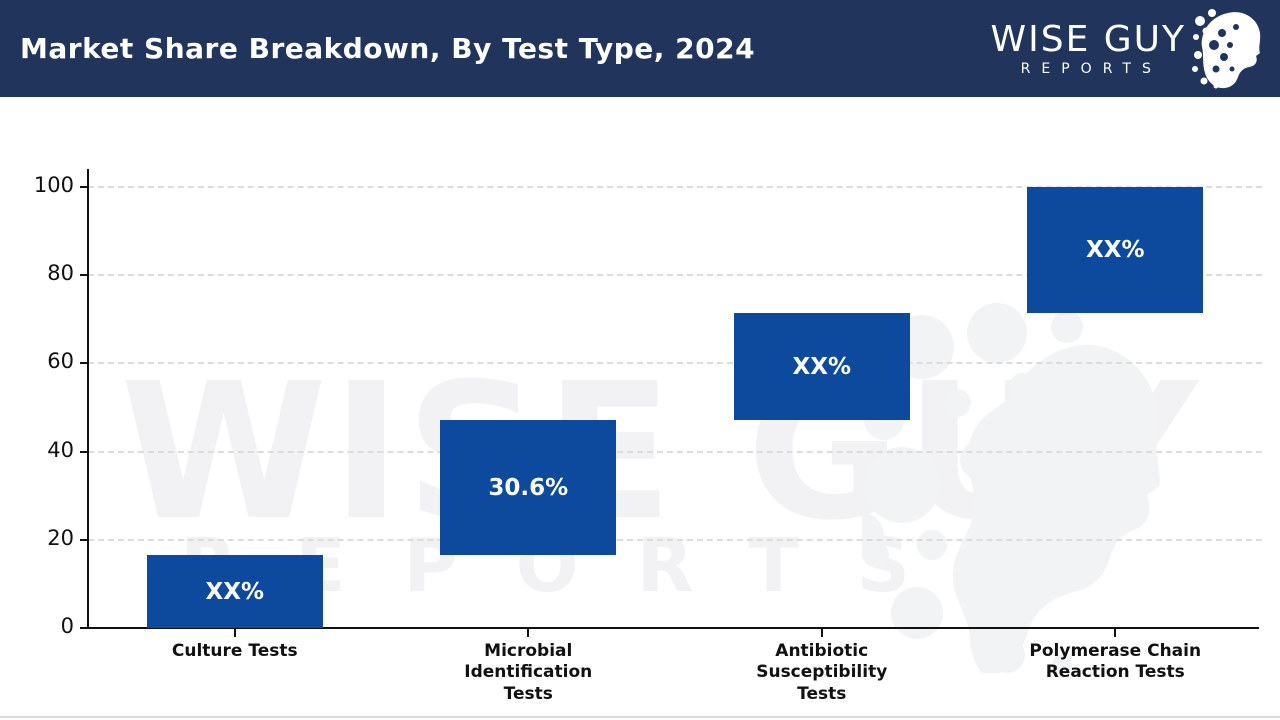 Image resolution: width=1280 pixels, height=720 pixels. I want to click on x-category-label-microbial-identification-tests: Microbial Identification Tests, so click(528, 672).